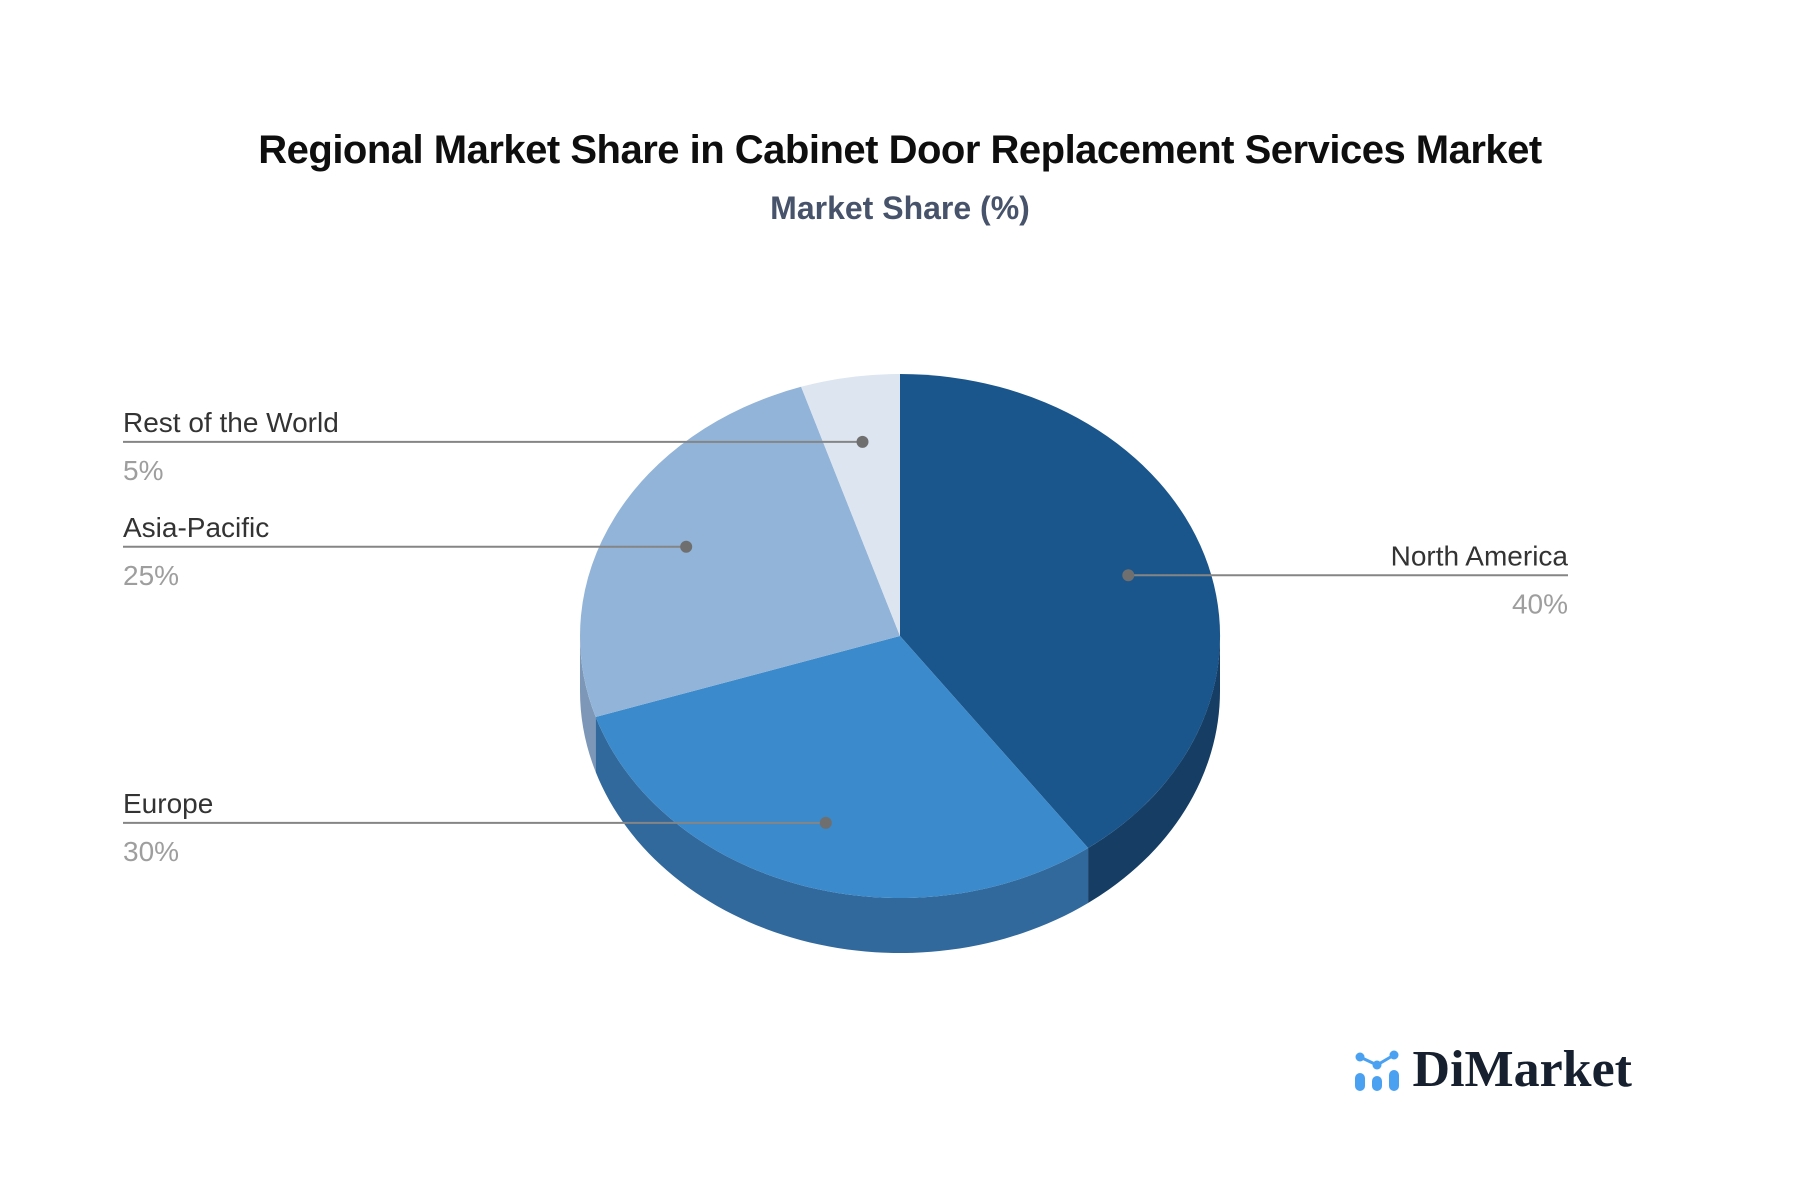 The height and width of the screenshot is (1196, 1800). I want to click on pie-slice-rest-of-the-world, so click(850, 504).